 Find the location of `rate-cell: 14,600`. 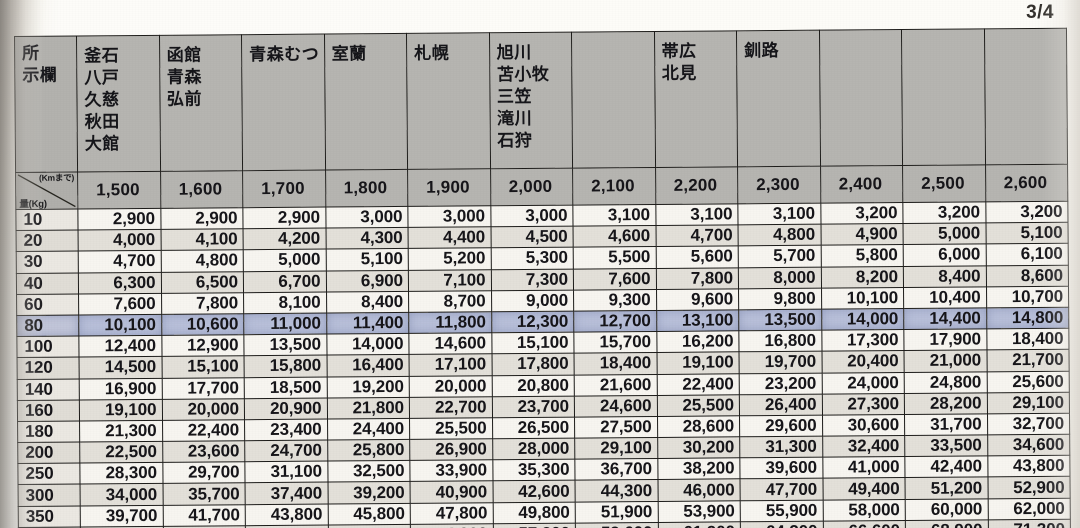

rate-cell: 14,600 is located at coordinates (450, 343).